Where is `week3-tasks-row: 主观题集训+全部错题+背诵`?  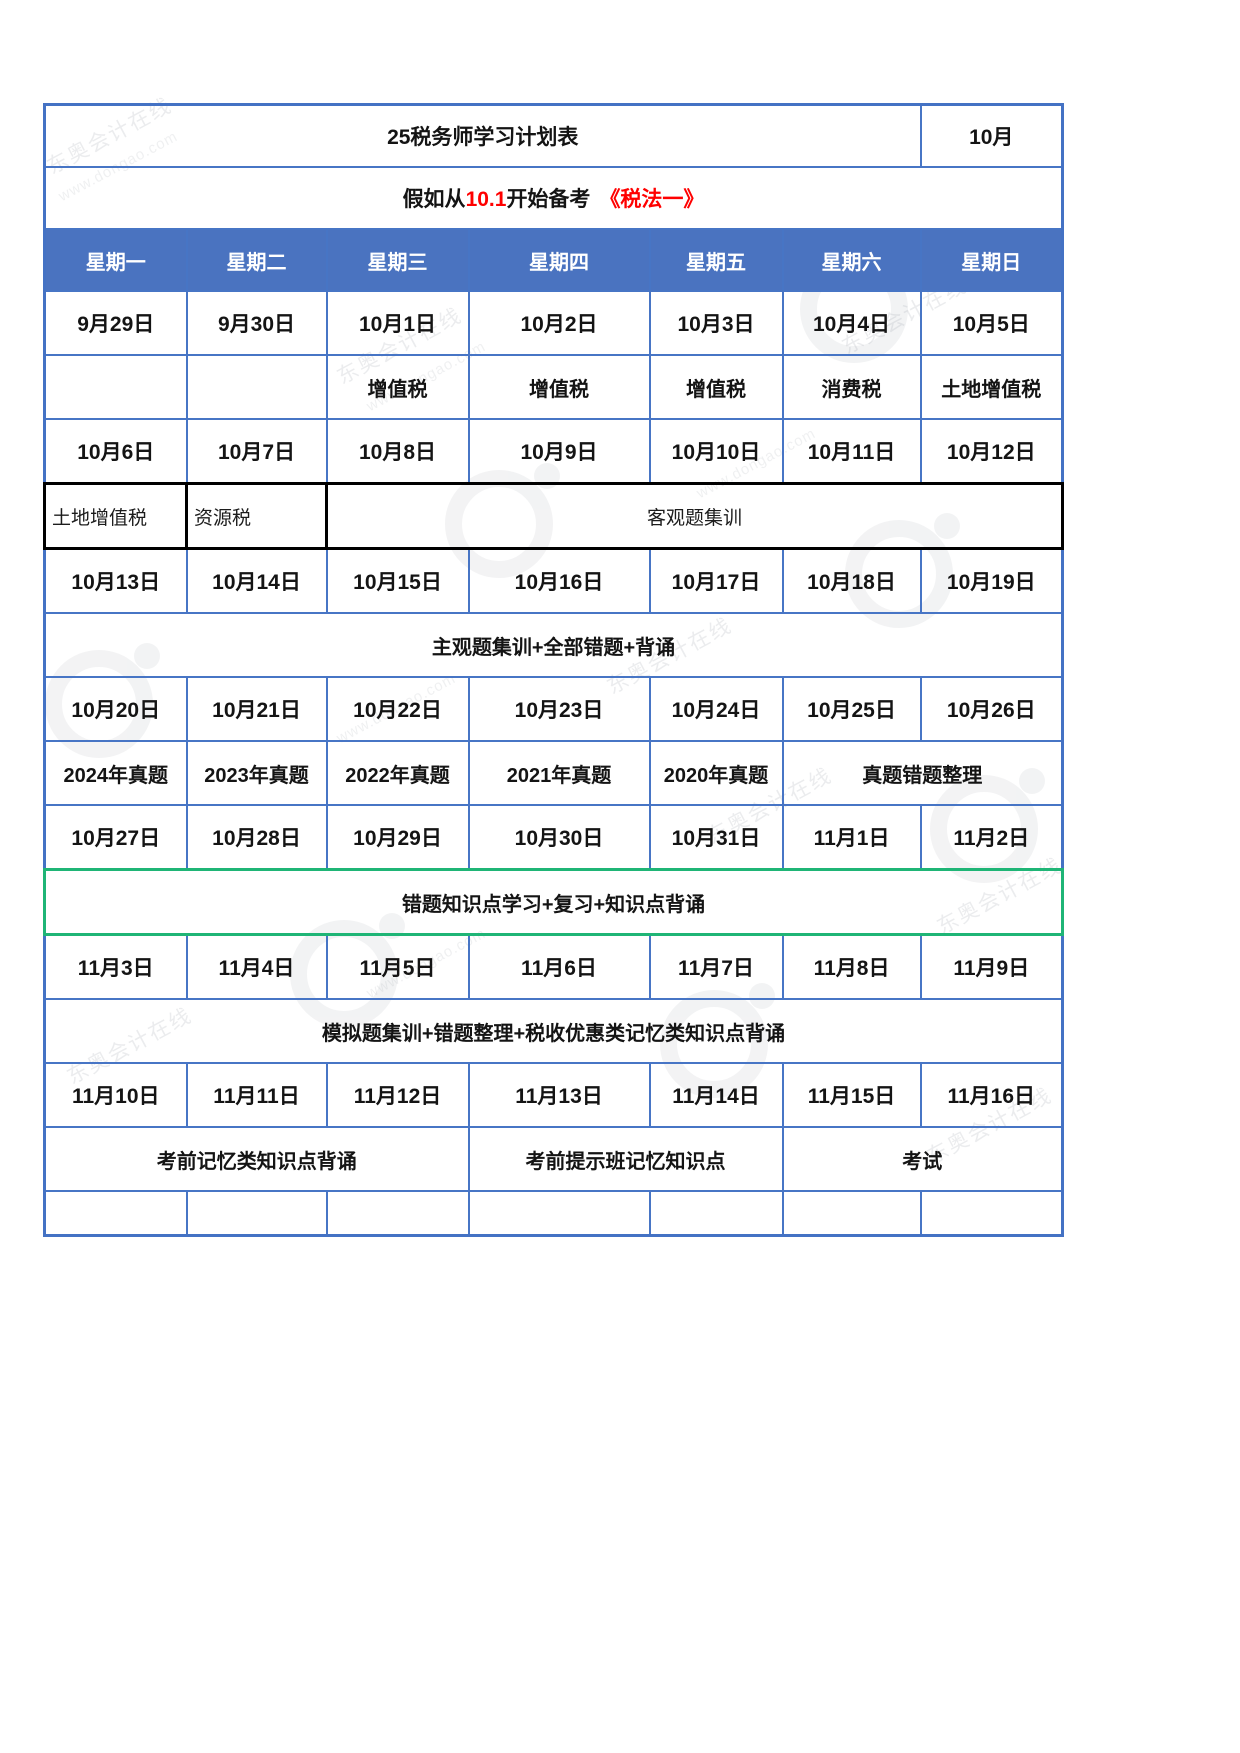
week3-tasks-row: 主观题集训+全部错题+背诵 is located at coordinates (553, 645).